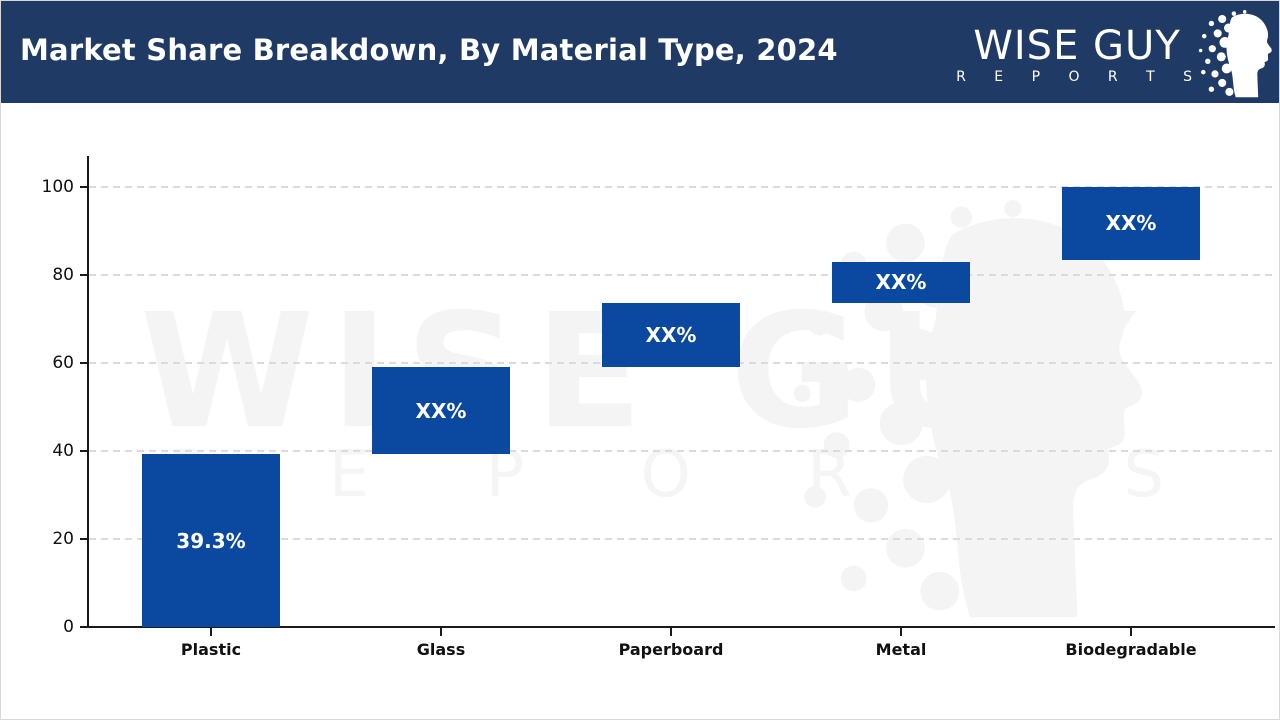 The height and width of the screenshot is (720, 1280). What do you see at coordinates (63, 363) in the screenshot?
I see `y-tick-label: 60` at bounding box center [63, 363].